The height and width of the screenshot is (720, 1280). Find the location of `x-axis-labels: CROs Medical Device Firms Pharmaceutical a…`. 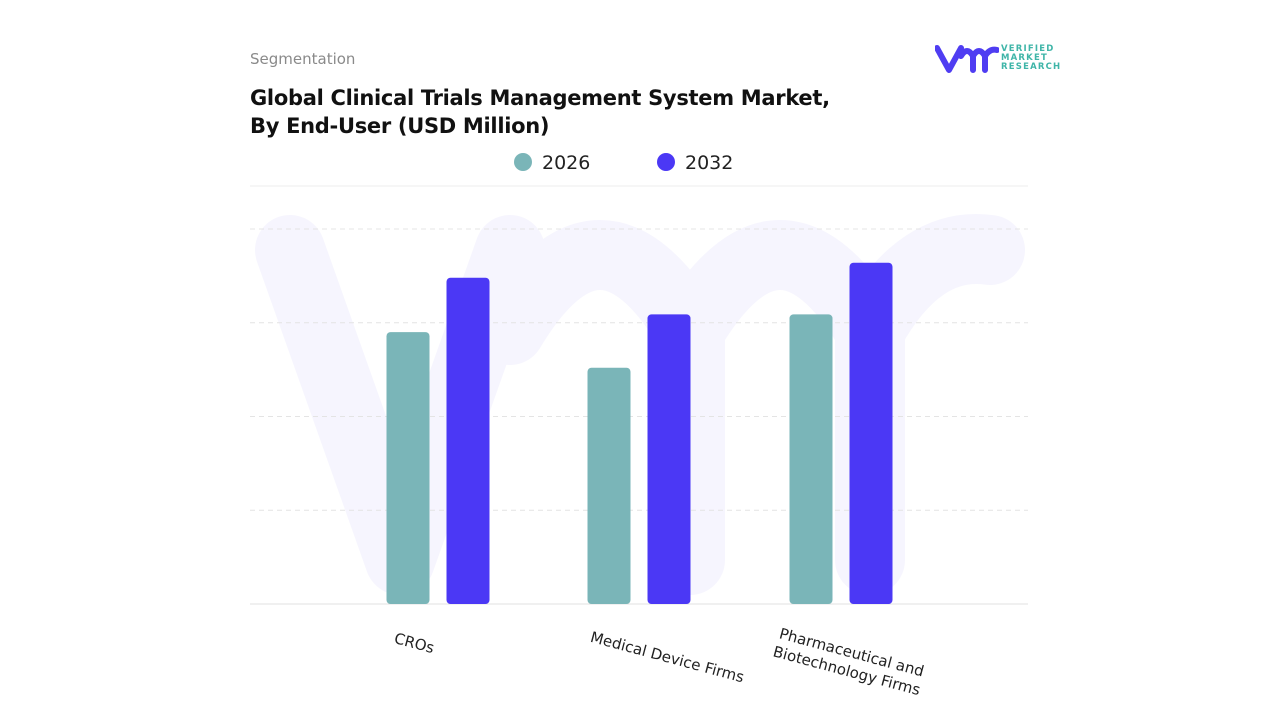

x-axis-labels: CROs Medical Device Firms Pharmaceutical a… is located at coordinates (659, 661).